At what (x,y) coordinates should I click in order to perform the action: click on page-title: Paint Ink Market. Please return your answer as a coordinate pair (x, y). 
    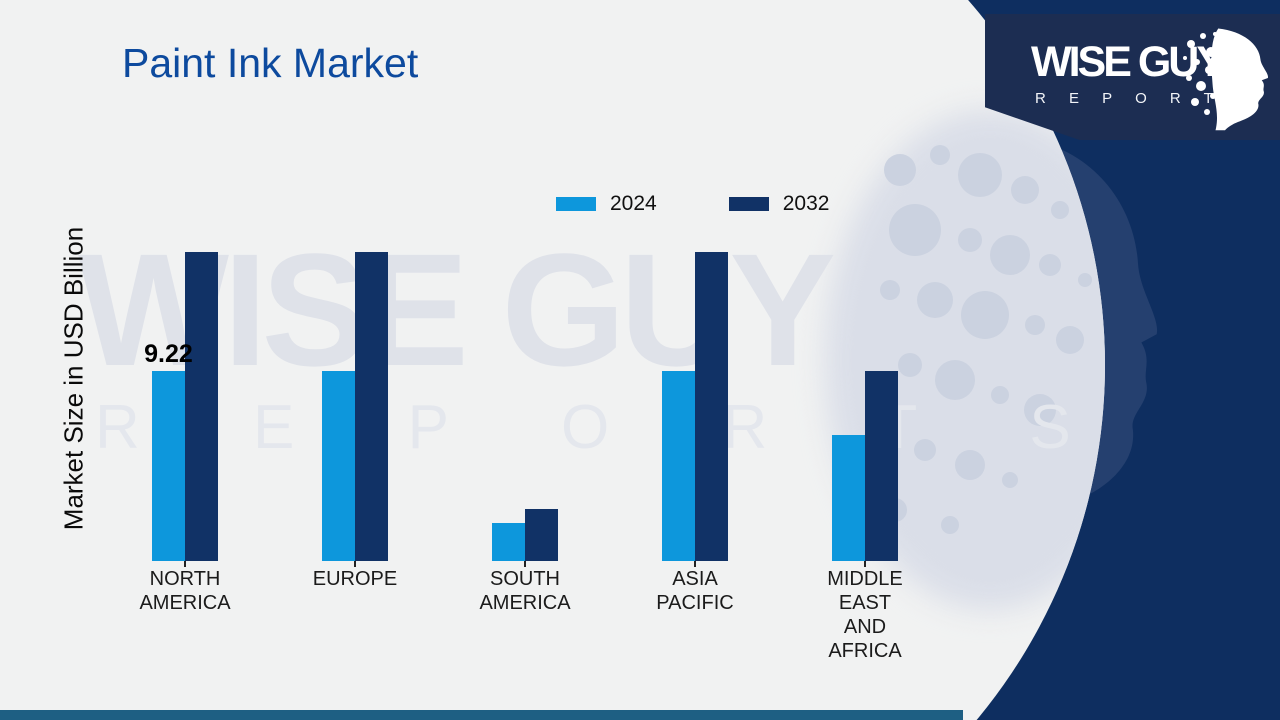
    Looking at the image, I should click on (270, 63).